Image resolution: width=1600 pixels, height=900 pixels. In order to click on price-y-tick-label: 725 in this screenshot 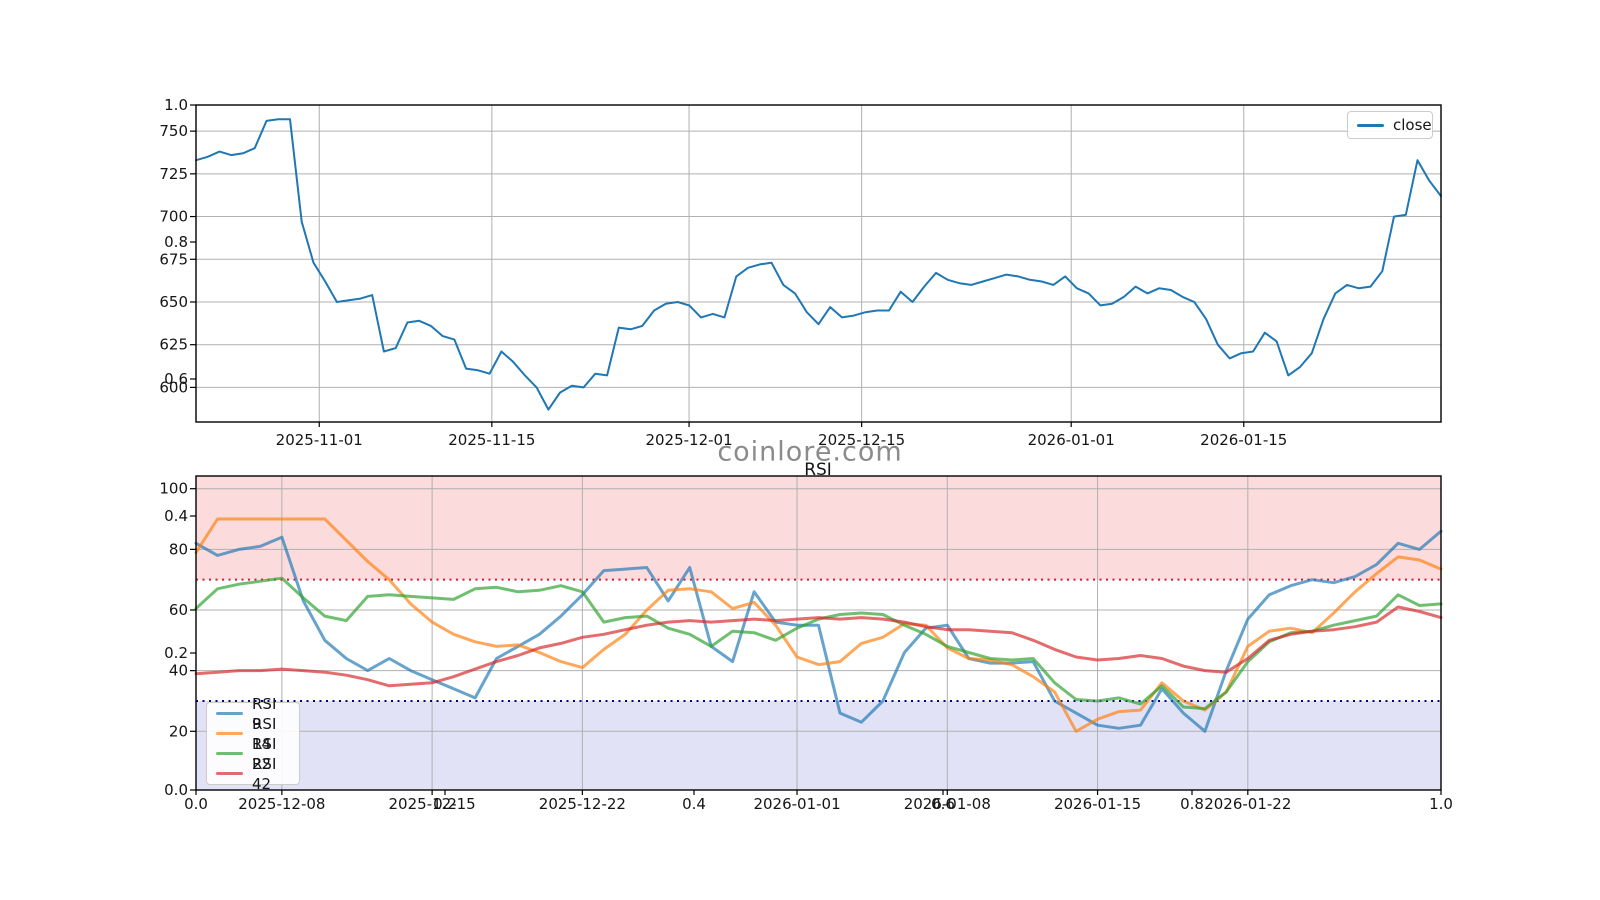, I will do `click(173, 174)`.